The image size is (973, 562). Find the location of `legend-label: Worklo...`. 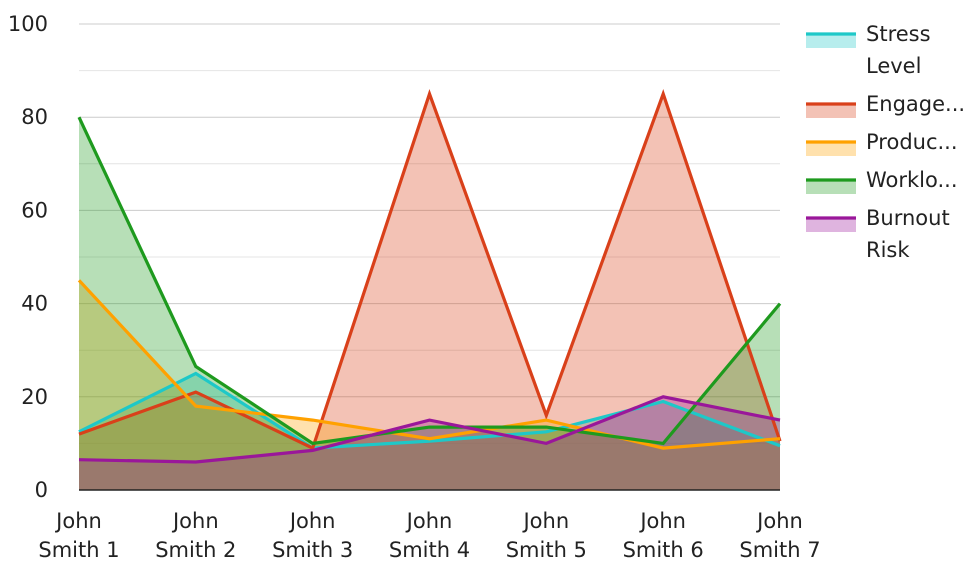

legend-label: Worklo... is located at coordinates (912, 180).